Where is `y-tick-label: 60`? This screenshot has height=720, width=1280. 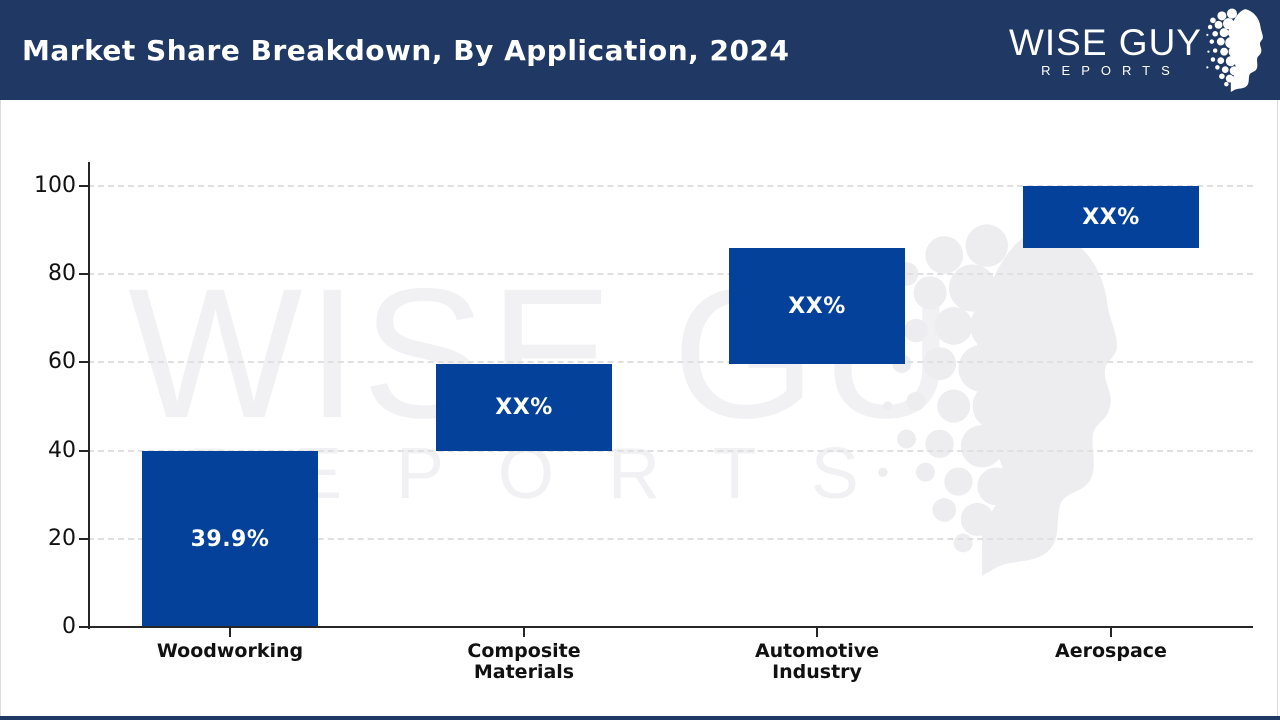 y-tick-label: 60 is located at coordinates (62, 361).